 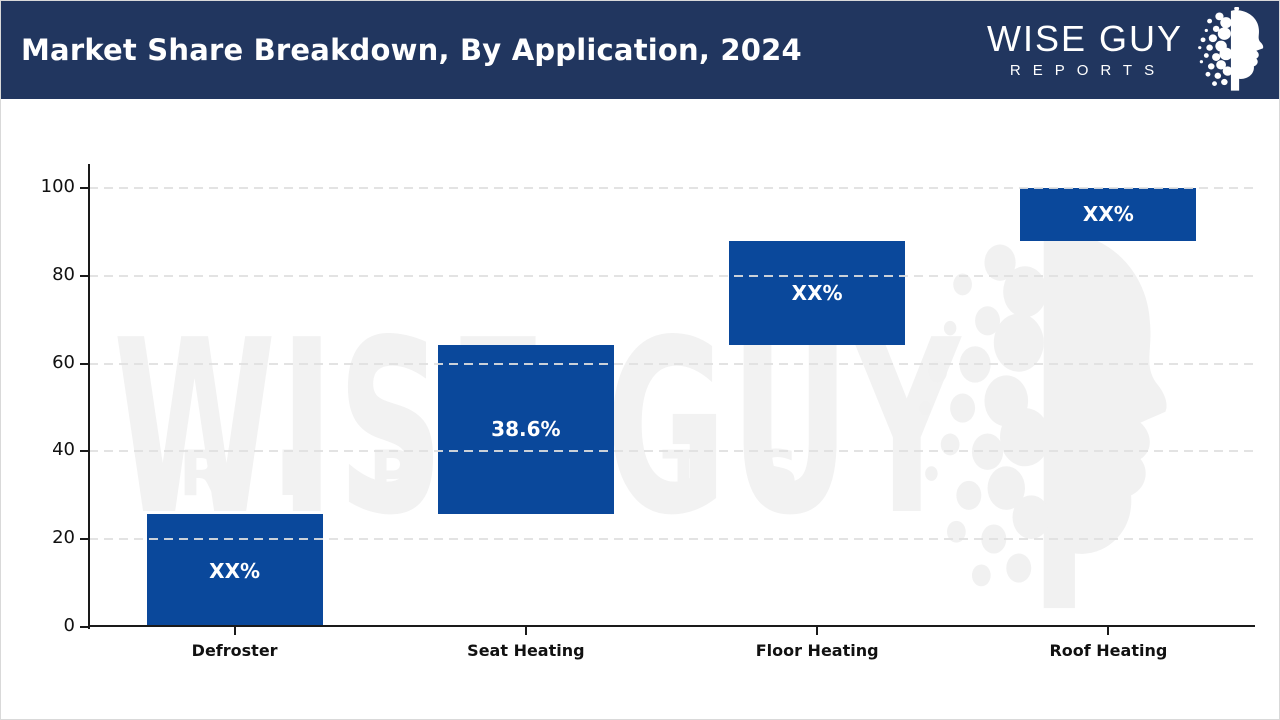 What do you see at coordinates (1088, 70) in the screenshot?
I see `logo-subtitle: REPORTS` at bounding box center [1088, 70].